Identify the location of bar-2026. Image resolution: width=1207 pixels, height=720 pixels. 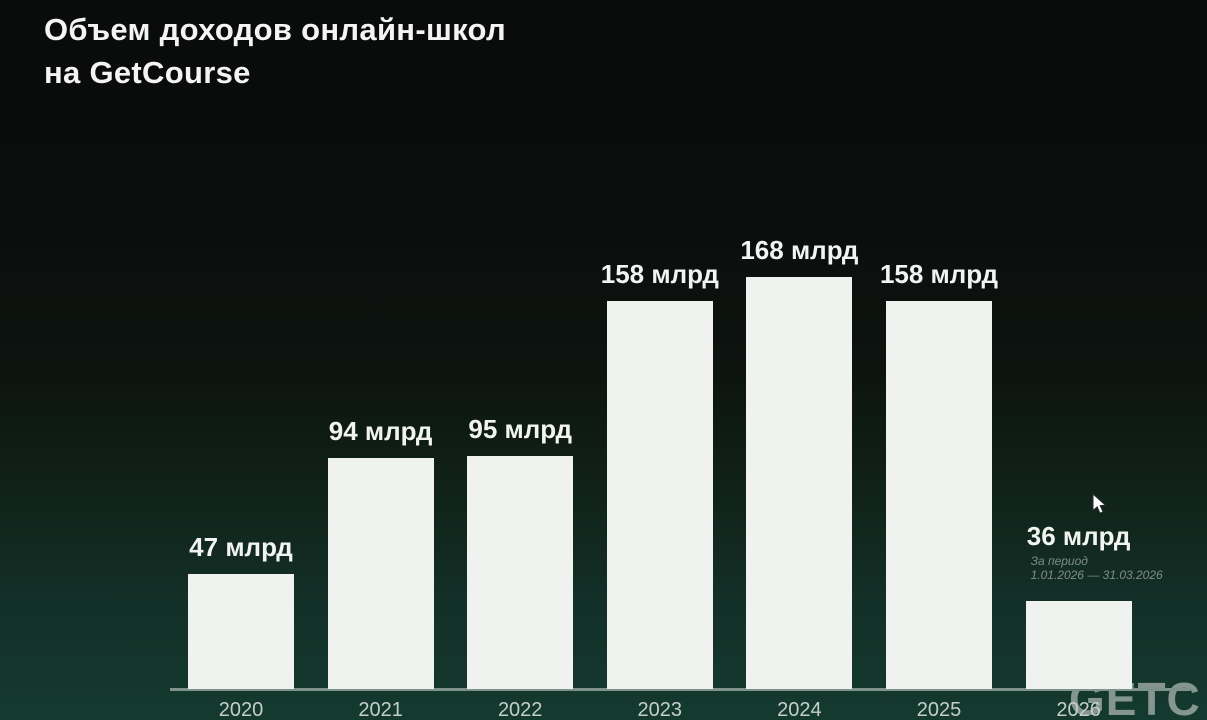
(1078, 644).